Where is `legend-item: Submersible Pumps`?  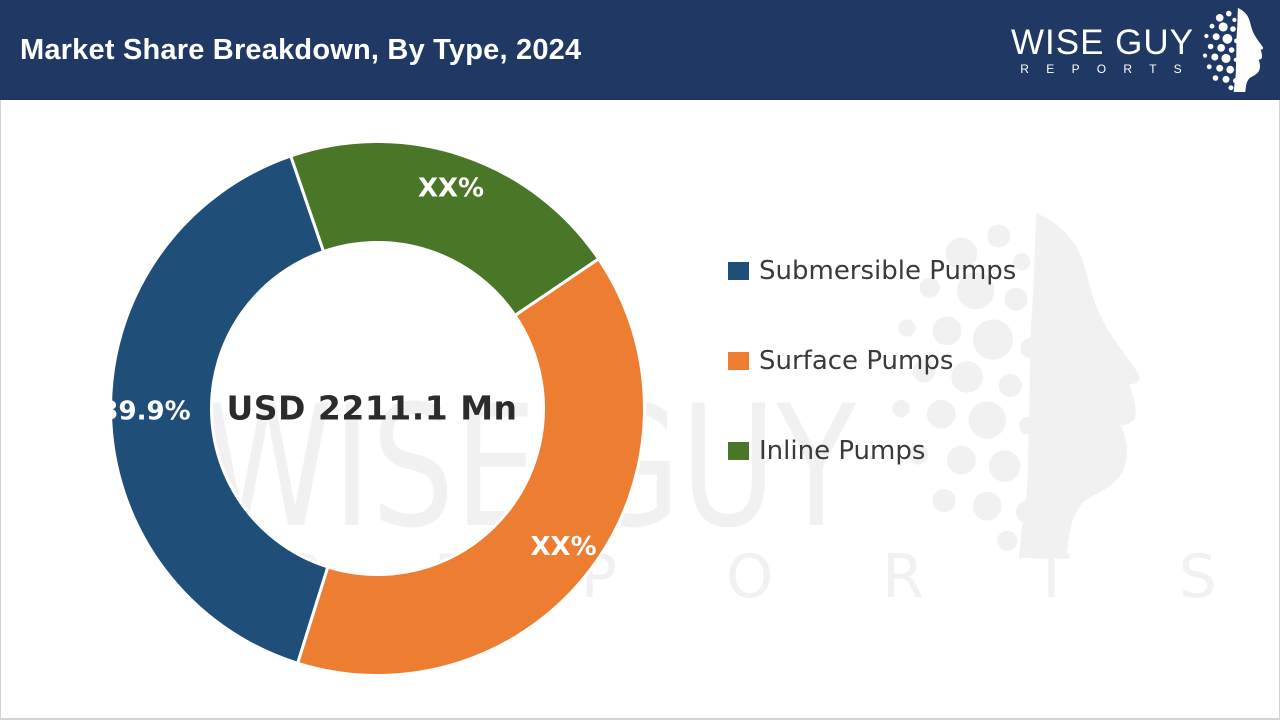
legend-item: Submersible Pumps is located at coordinates (872, 271).